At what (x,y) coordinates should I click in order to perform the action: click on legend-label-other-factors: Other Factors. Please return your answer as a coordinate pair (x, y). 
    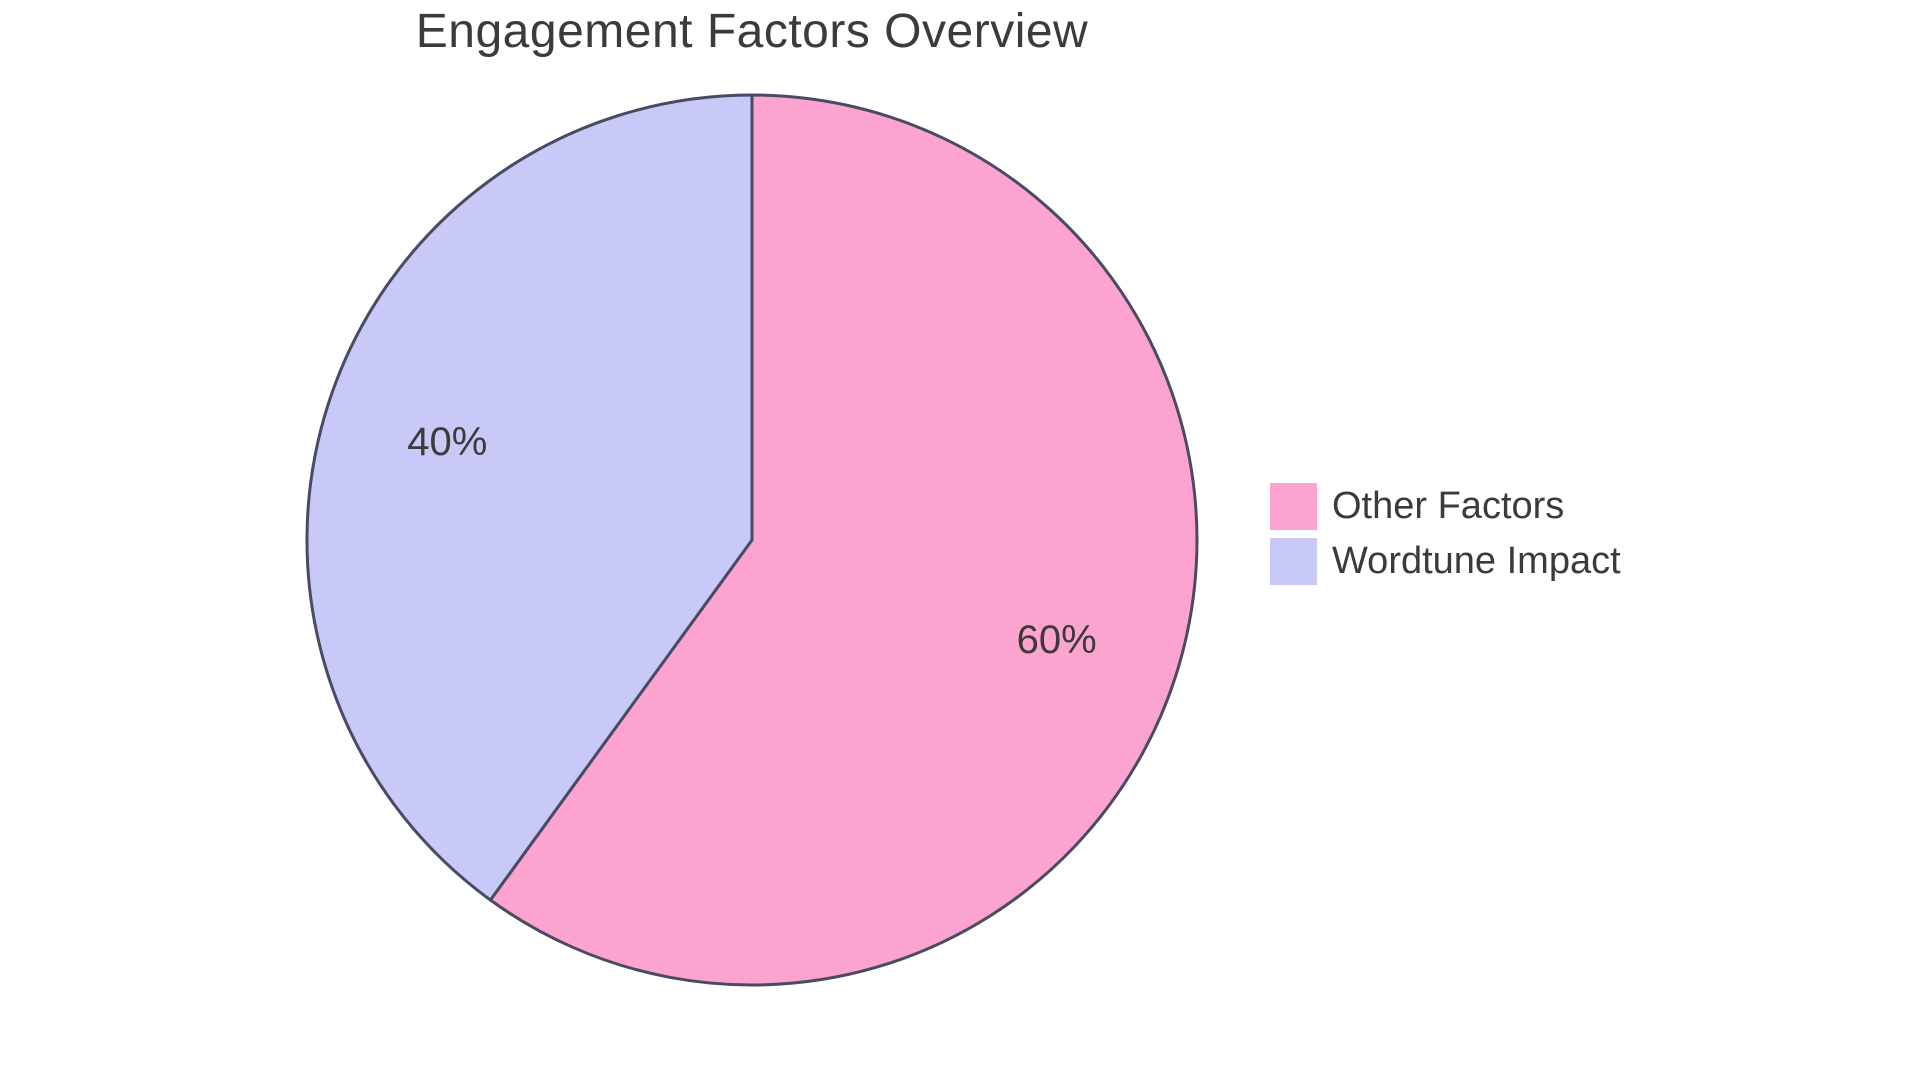
    Looking at the image, I should click on (1448, 506).